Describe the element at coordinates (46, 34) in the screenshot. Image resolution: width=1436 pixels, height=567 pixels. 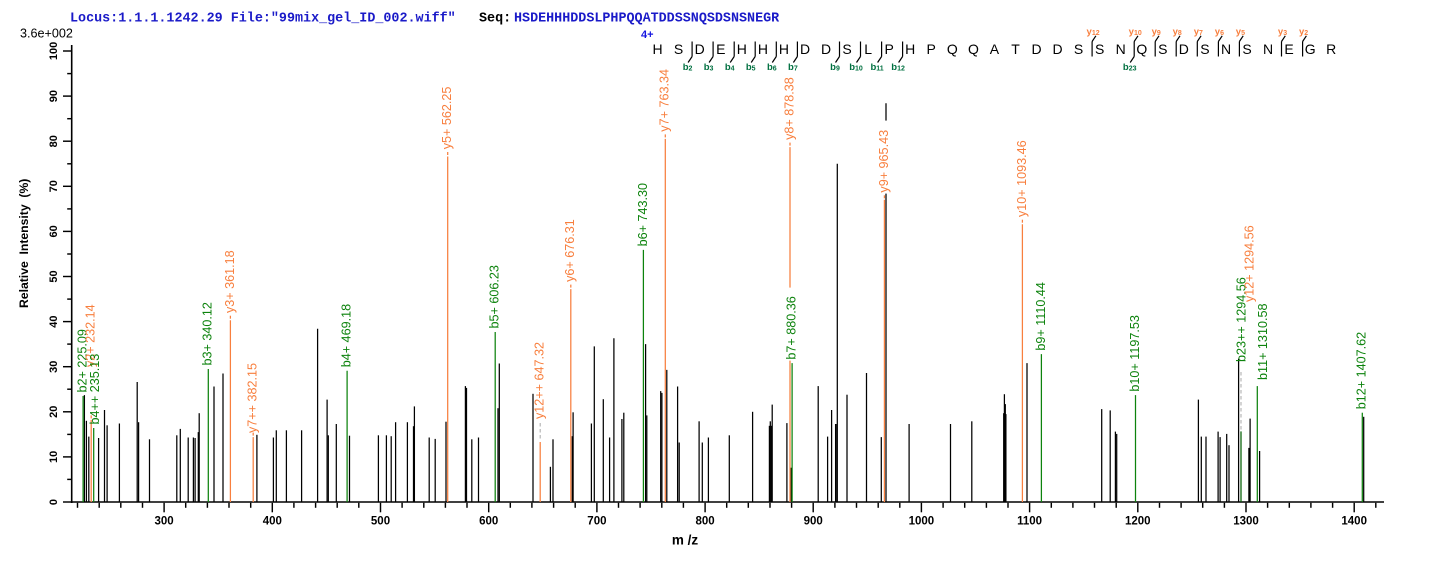
I see `svg-text: 3.6e+002` at that location.